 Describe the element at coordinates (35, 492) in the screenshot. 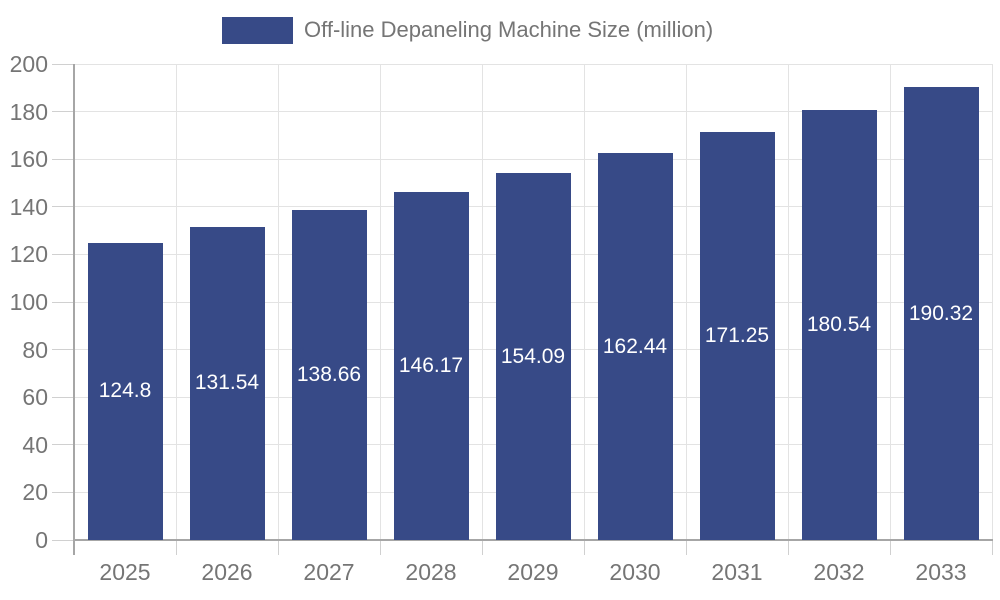

I see `y-axis-tick-label: 20` at that location.